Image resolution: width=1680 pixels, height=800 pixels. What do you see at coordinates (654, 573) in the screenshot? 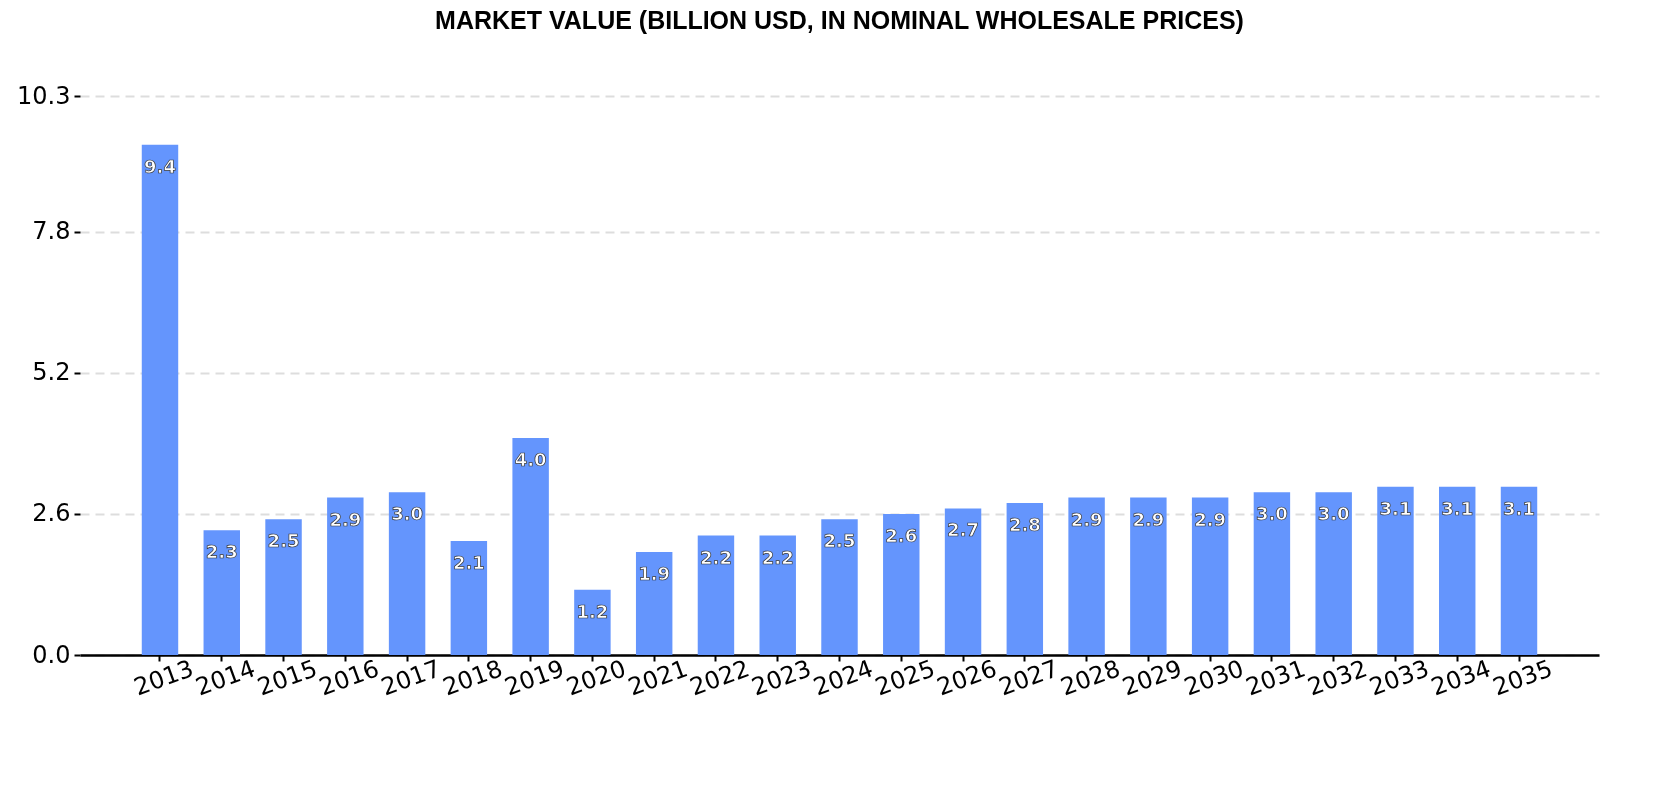
I see `data-label: 1.9` at bounding box center [654, 573].